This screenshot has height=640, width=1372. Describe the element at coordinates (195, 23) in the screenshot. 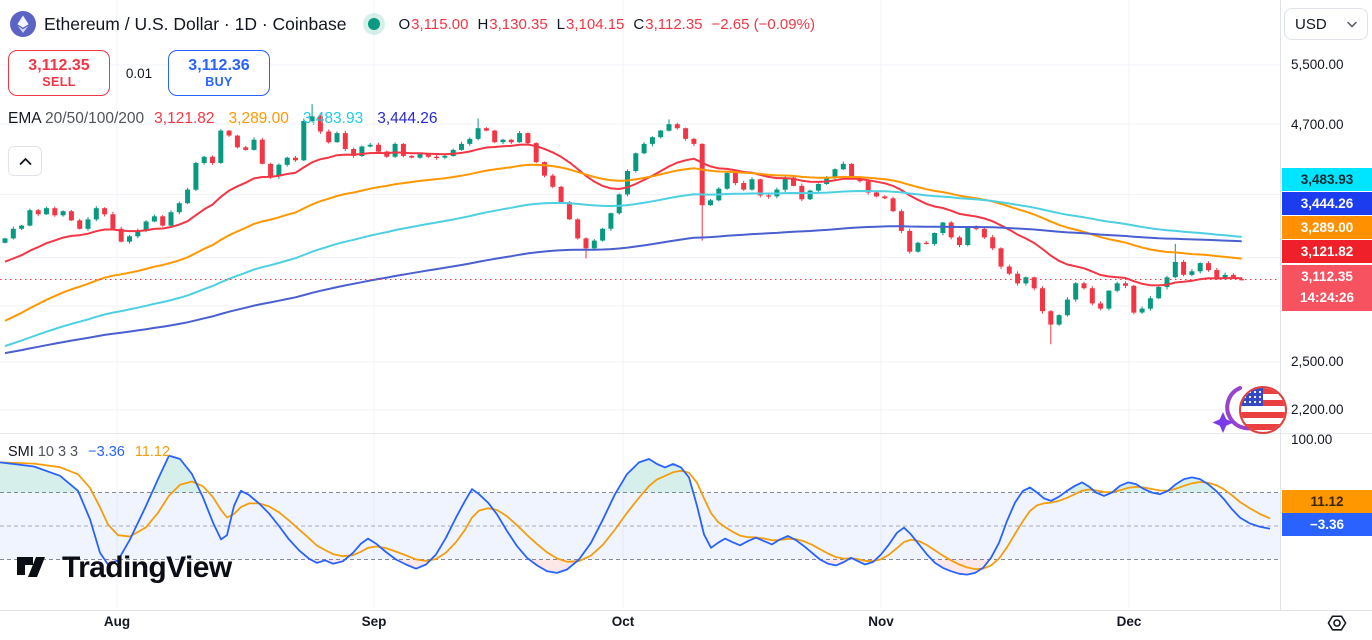

I see `symbol-title: Ethereum / U.S. Dollar · 1D · Coinbase` at that location.